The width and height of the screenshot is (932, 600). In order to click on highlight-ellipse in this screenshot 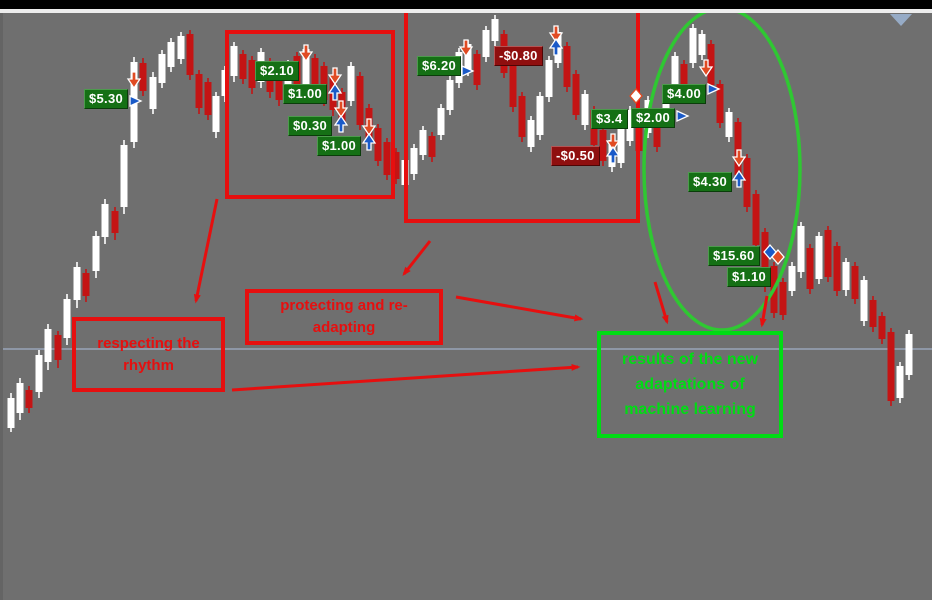, I will do `click(722, 169)`.